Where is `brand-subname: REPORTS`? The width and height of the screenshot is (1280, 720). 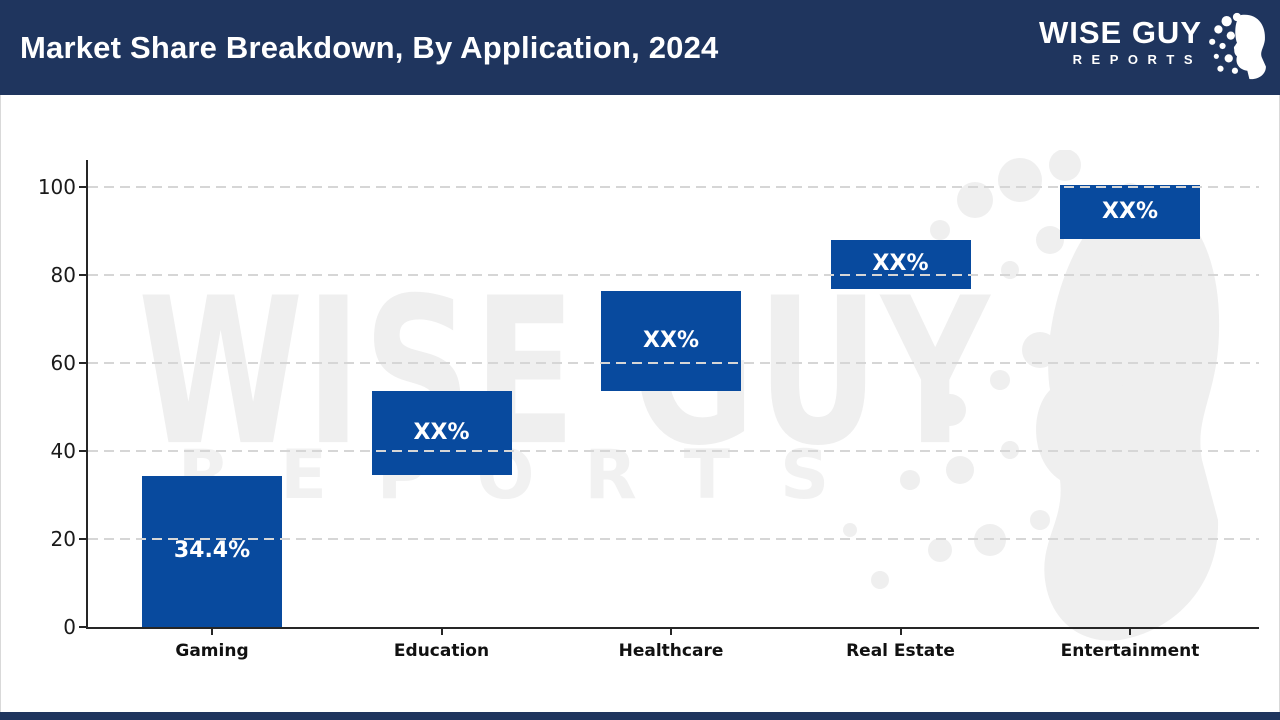
brand-subname: REPORTS is located at coordinates (1137, 59).